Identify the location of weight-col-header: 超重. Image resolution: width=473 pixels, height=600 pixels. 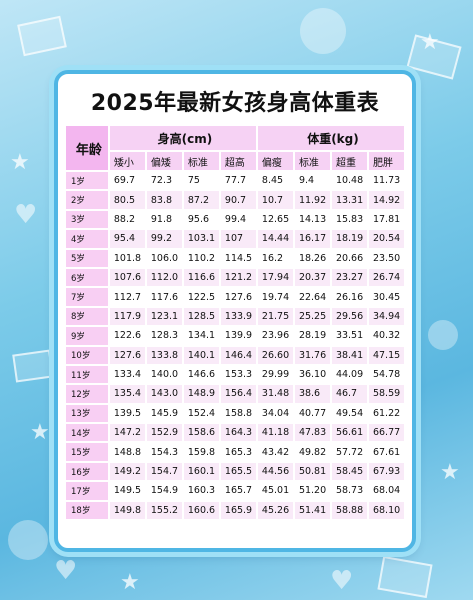
(349, 161).